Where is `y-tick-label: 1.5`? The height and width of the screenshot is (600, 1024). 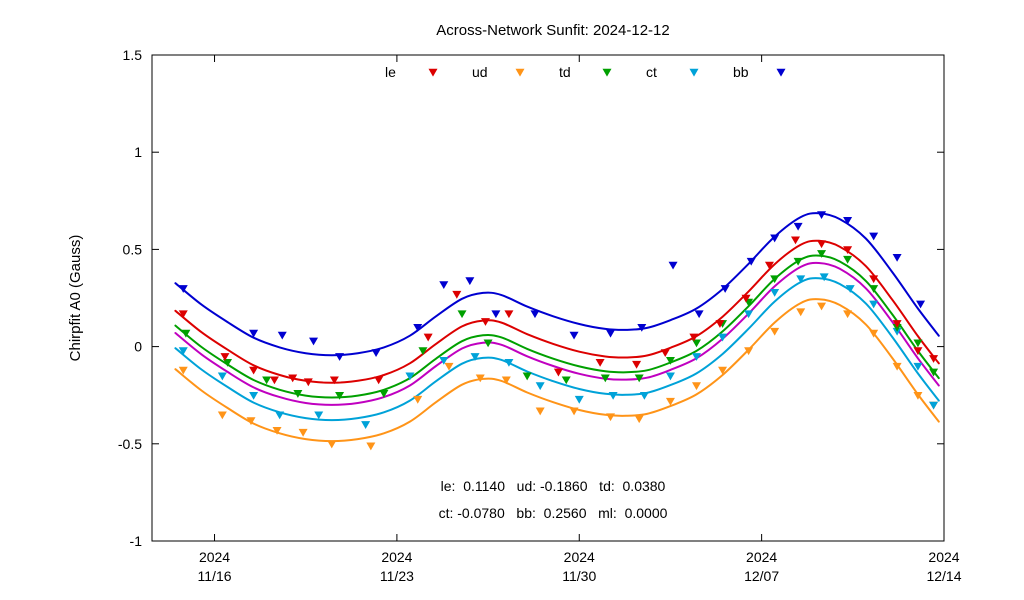
y-tick-label: 1.5 is located at coordinates (133, 55).